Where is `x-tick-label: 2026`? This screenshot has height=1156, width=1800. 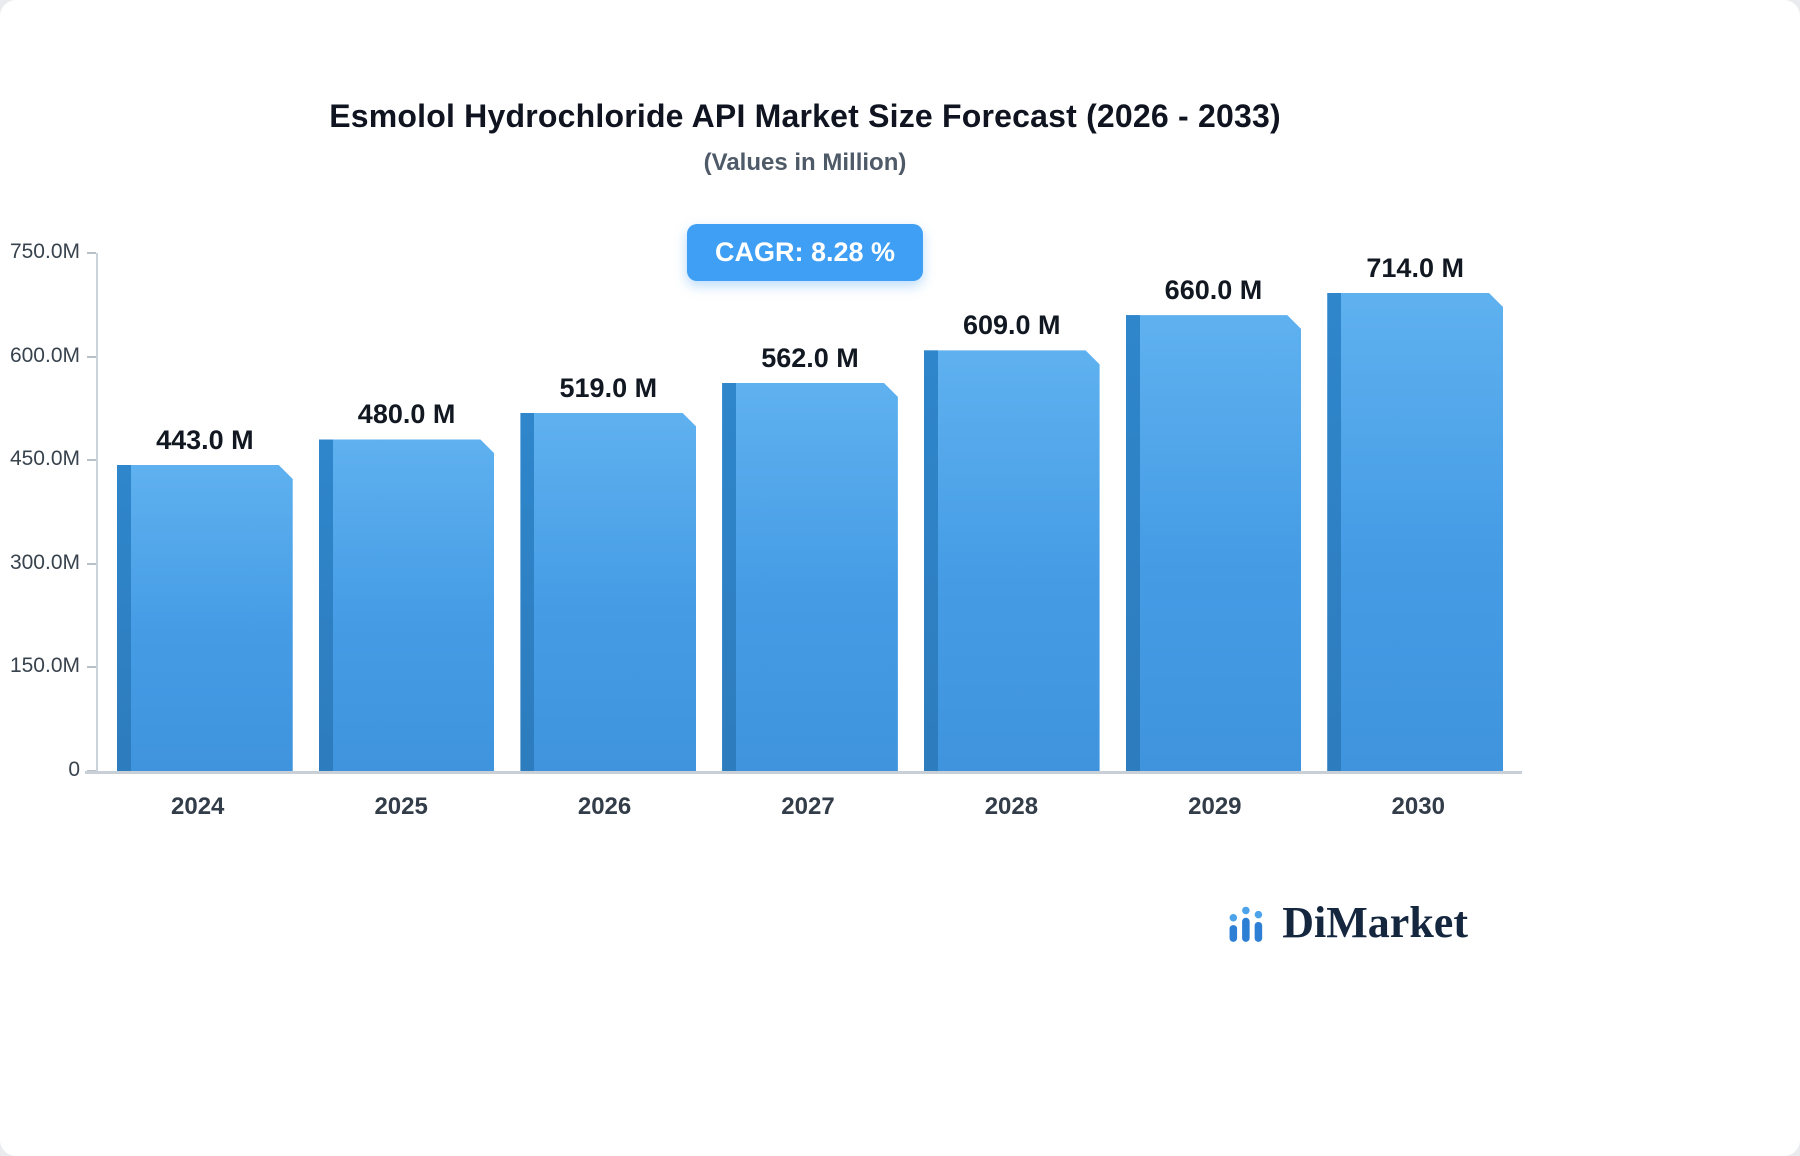 x-tick-label: 2026 is located at coordinates (604, 806).